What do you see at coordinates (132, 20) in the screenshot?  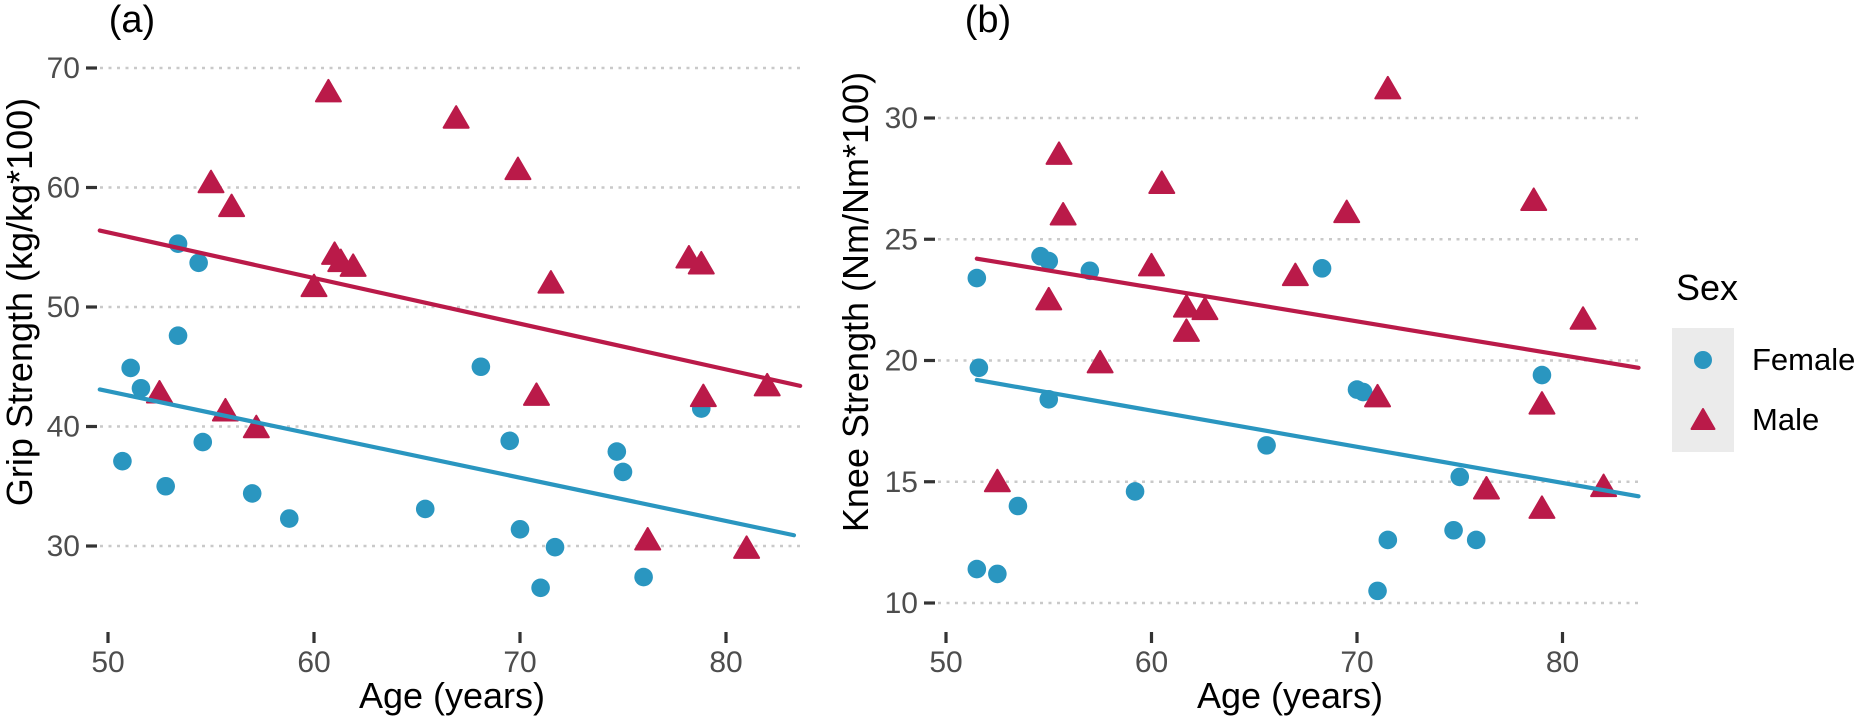 I see `panel-a-label: (a)` at bounding box center [132, 20].